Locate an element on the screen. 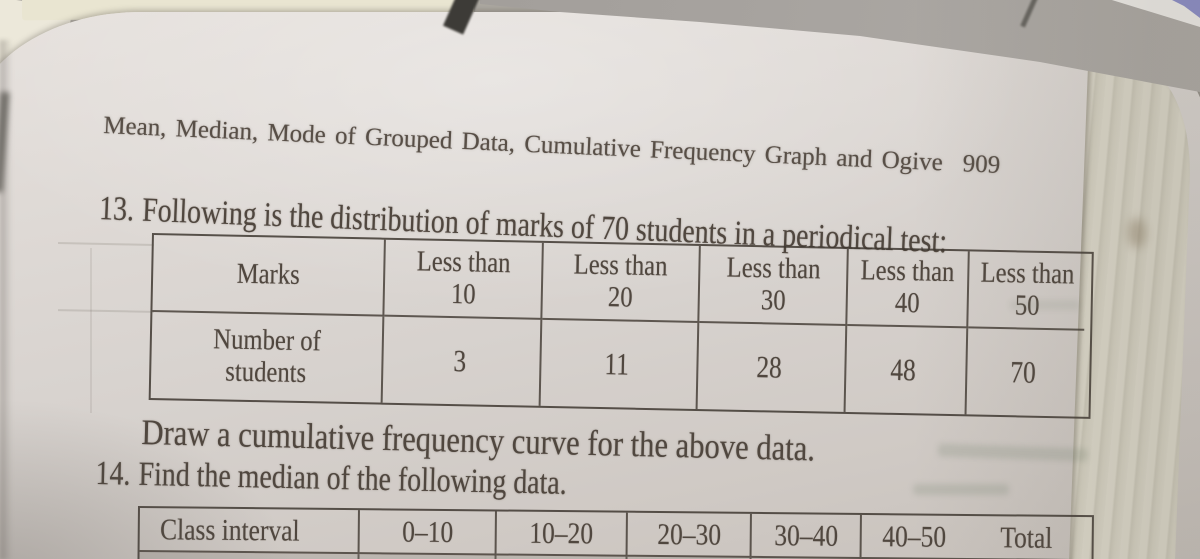 Image resolution: width=1200 pixels, height=559 pixels. t1-students-lt20: 11 is located at coordinates (620, 364).